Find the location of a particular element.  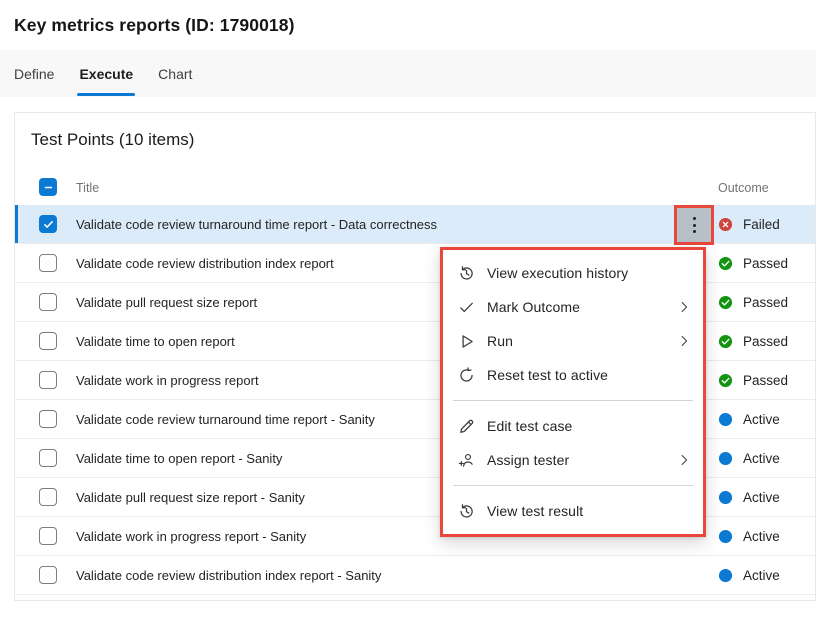

menu-item-view-execution-history: View execution history is located at coordinates (573, 273).